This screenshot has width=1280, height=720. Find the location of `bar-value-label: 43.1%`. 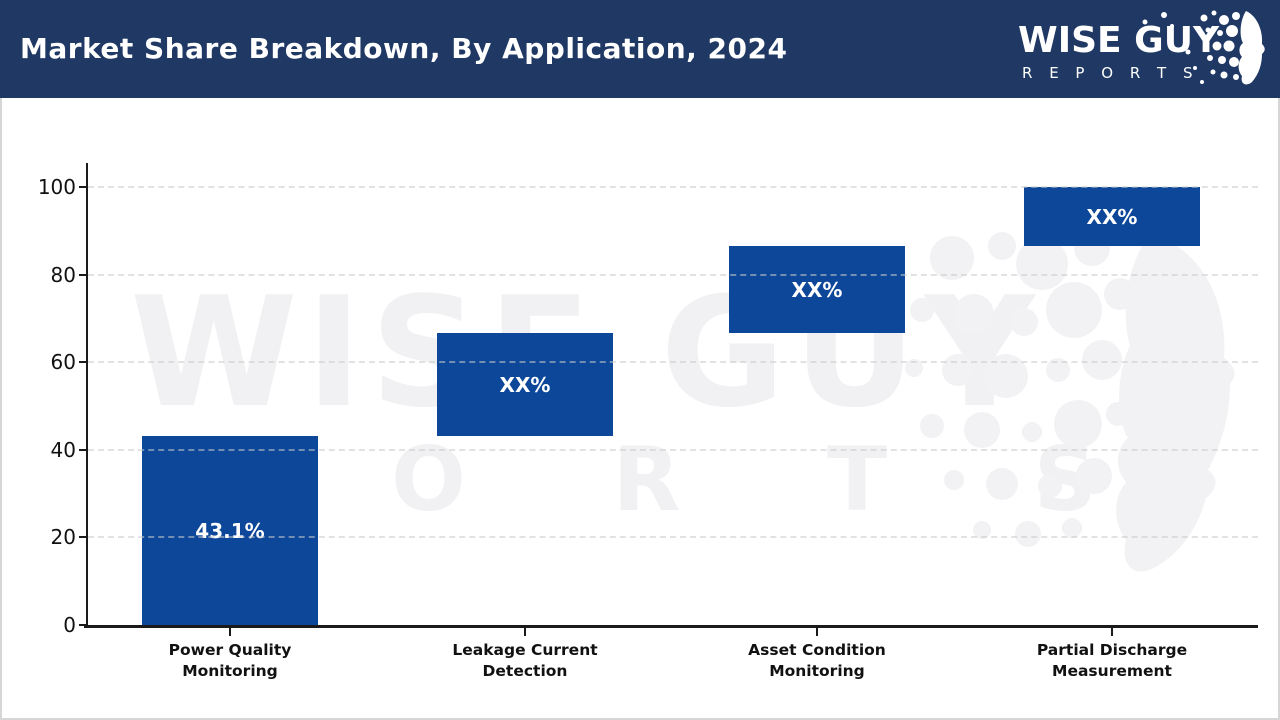

bar-value-label: 43.1% is located at coordinates (230, 530).